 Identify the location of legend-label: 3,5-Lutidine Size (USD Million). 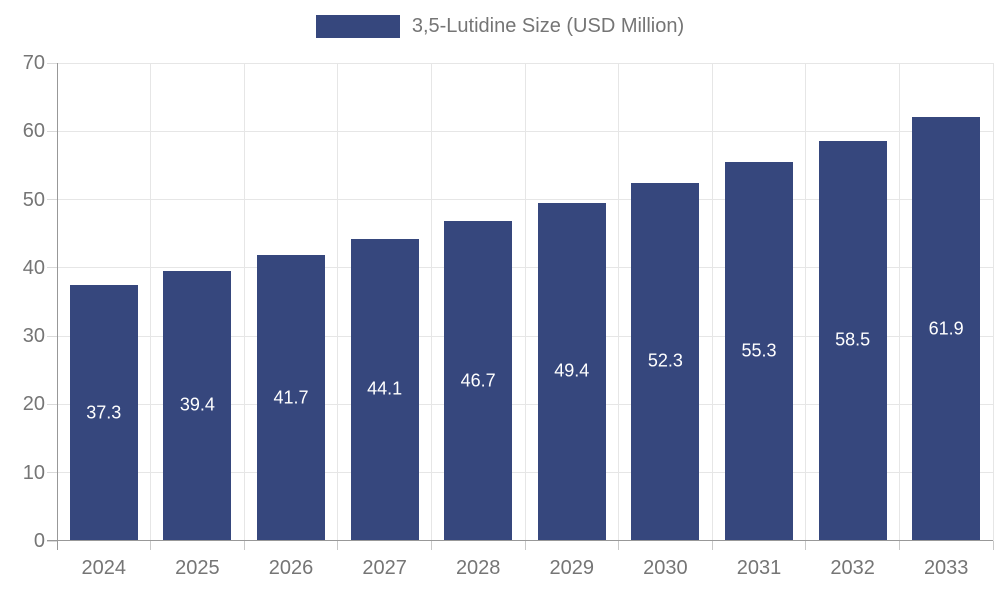
(548, 26).